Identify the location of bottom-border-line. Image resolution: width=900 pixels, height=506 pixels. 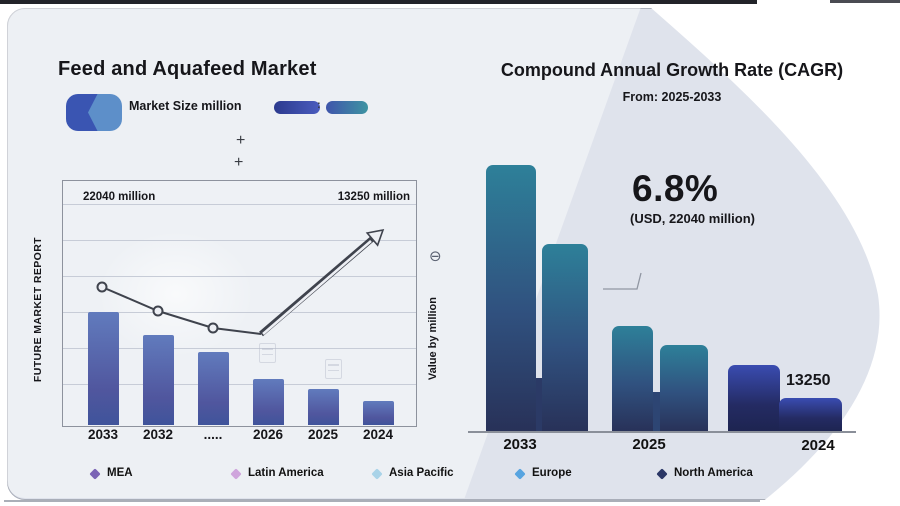
(382, 501).